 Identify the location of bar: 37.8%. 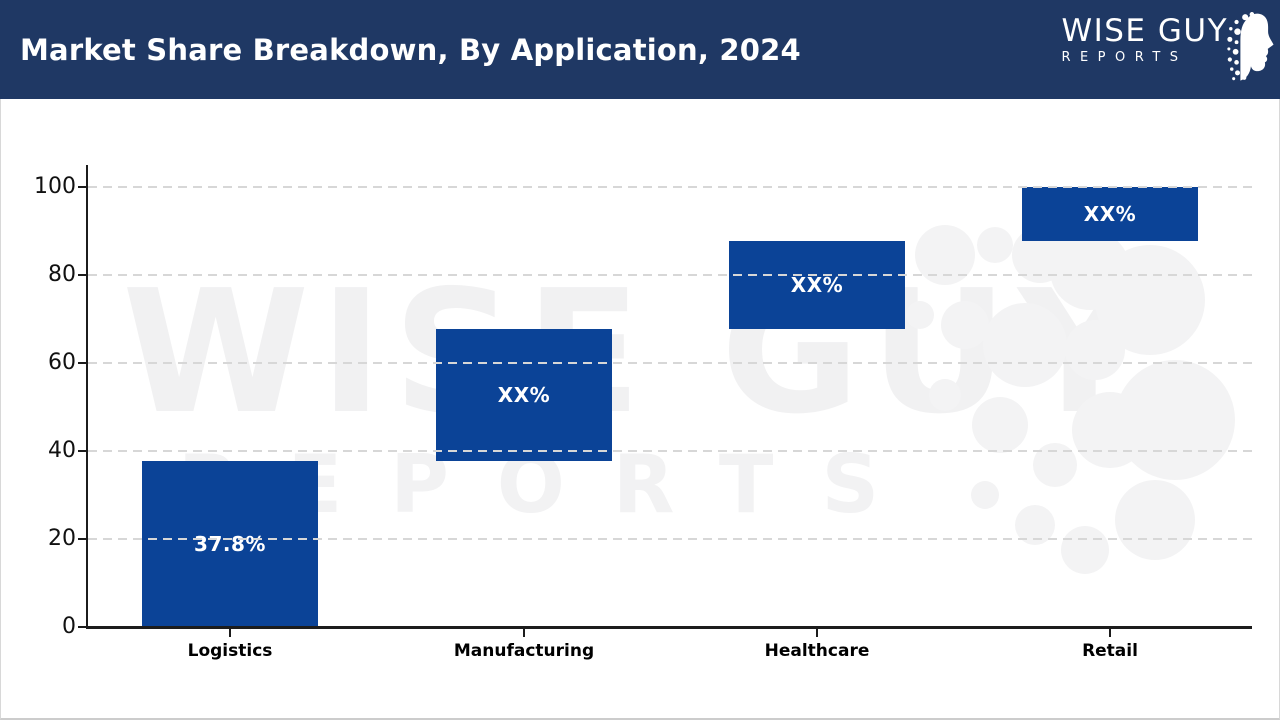
(230, 543).